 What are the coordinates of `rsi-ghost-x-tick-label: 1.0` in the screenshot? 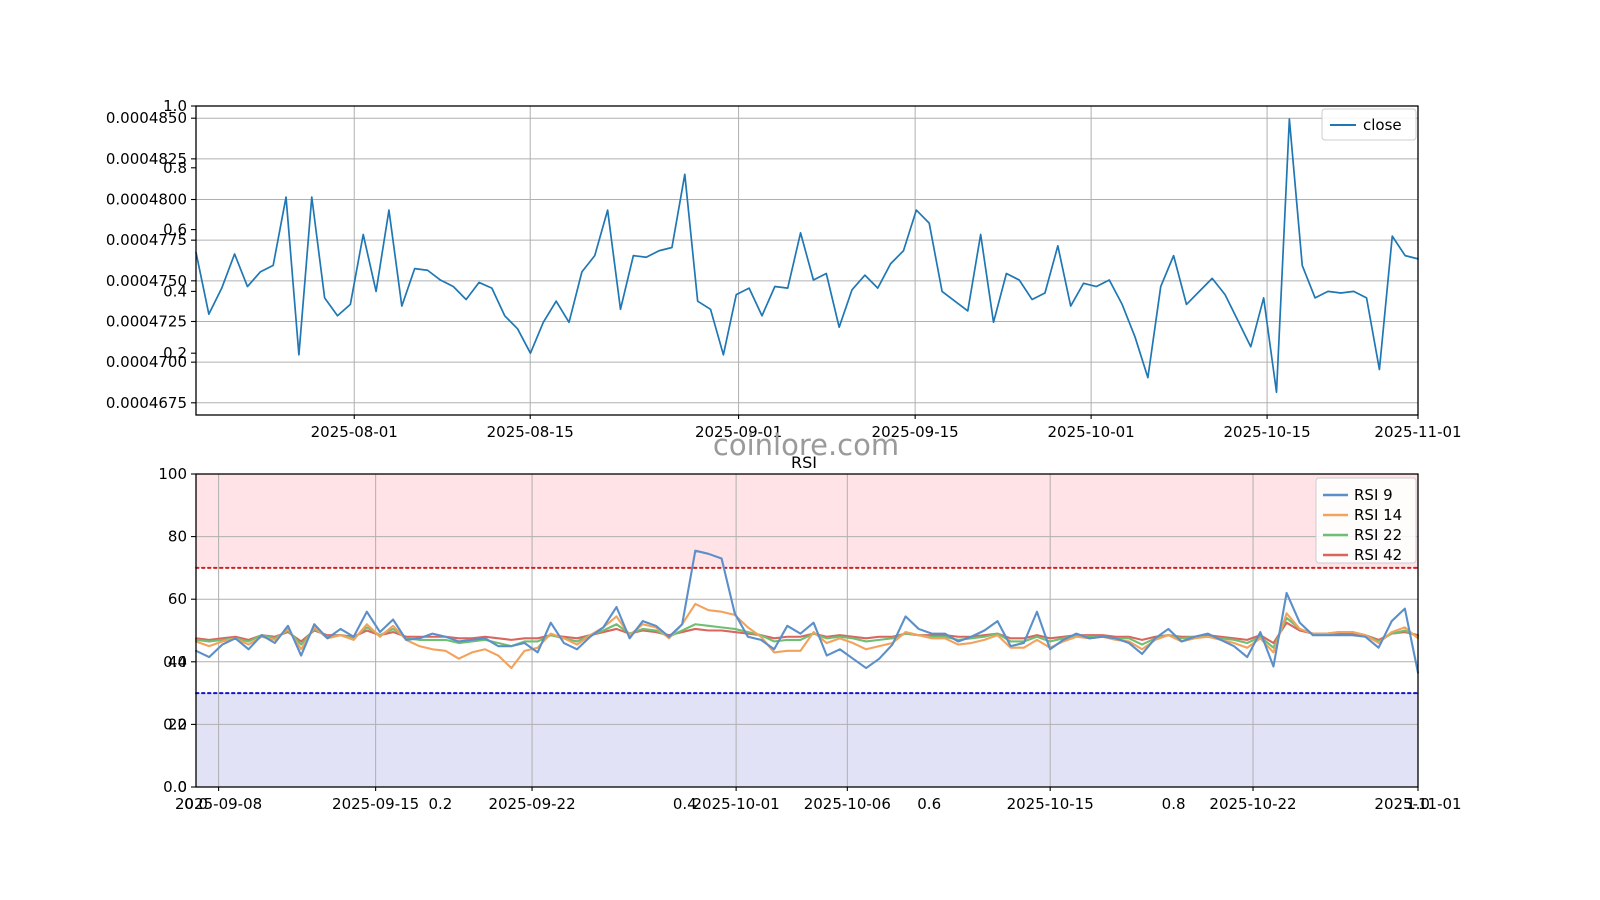 It's located at (1418, 804).